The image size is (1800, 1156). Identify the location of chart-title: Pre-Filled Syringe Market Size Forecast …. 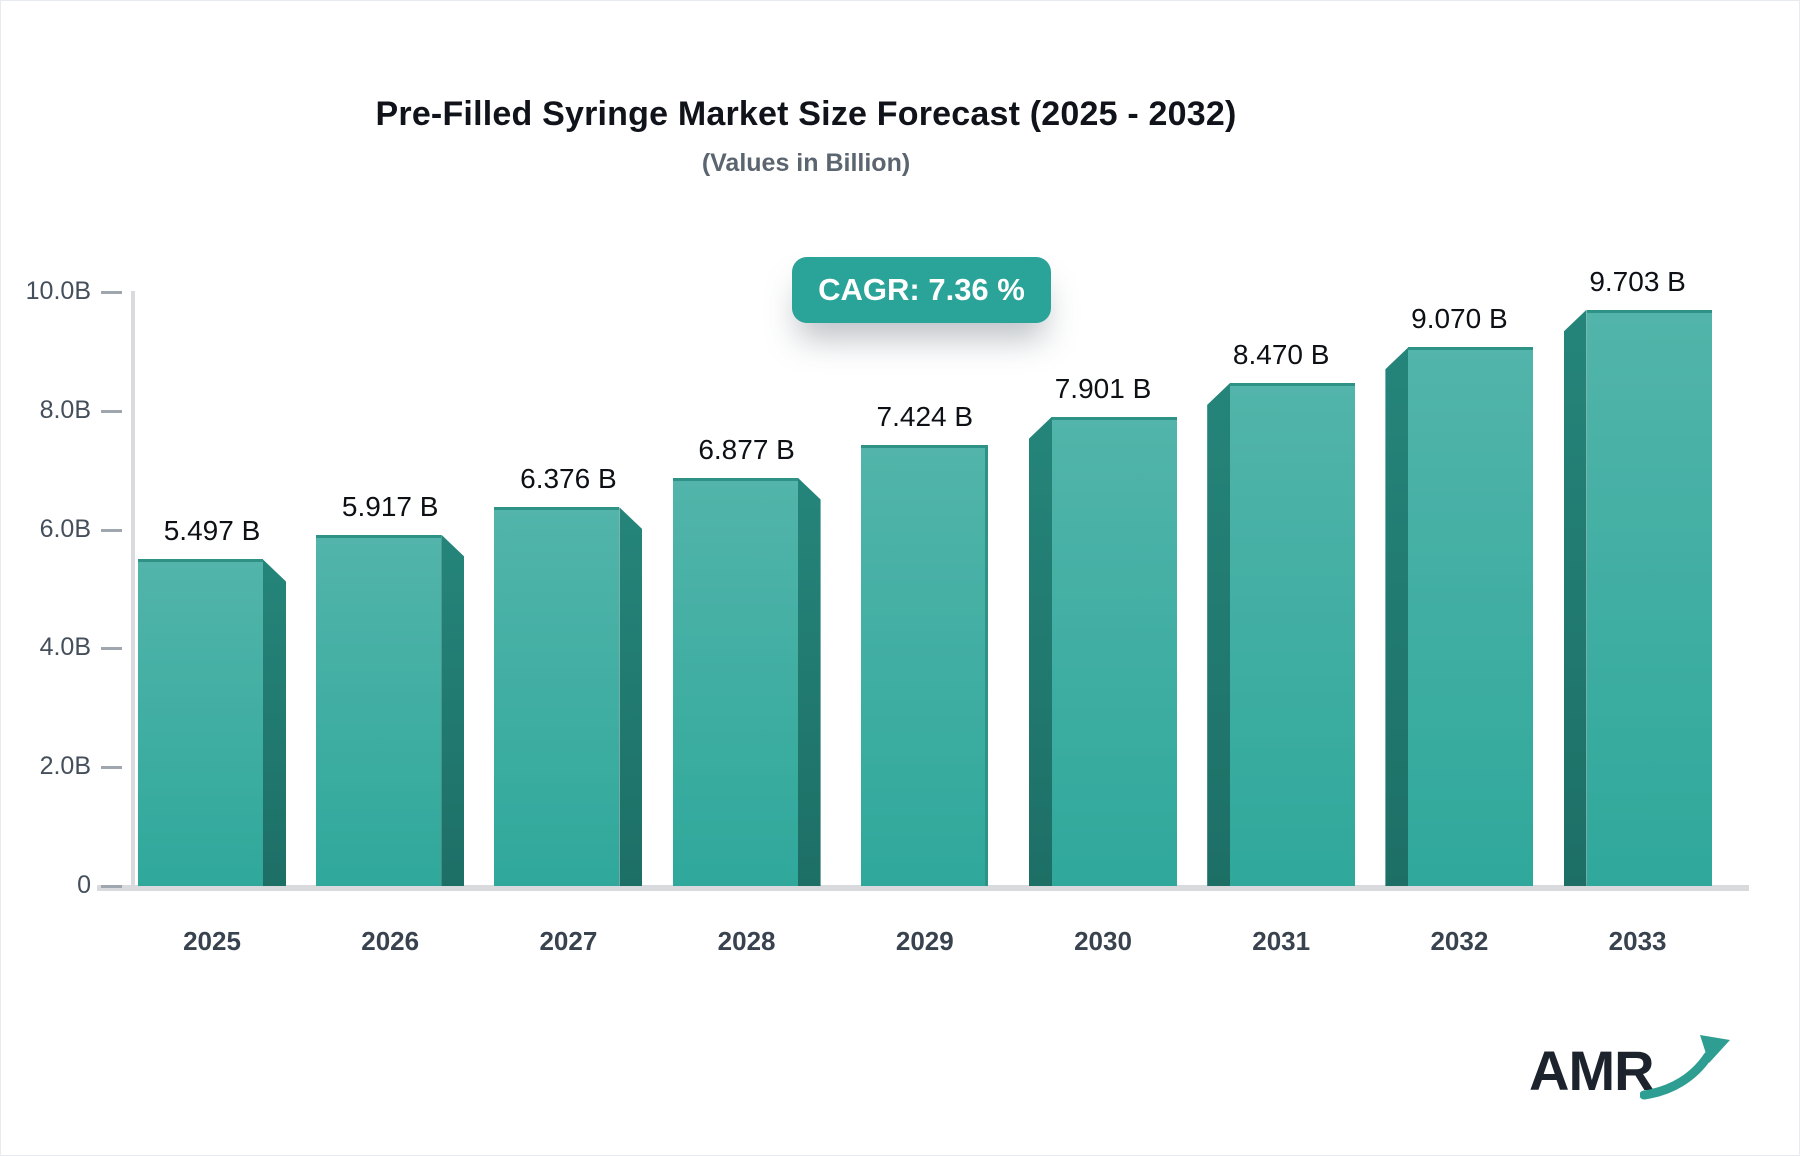
(806, 114).